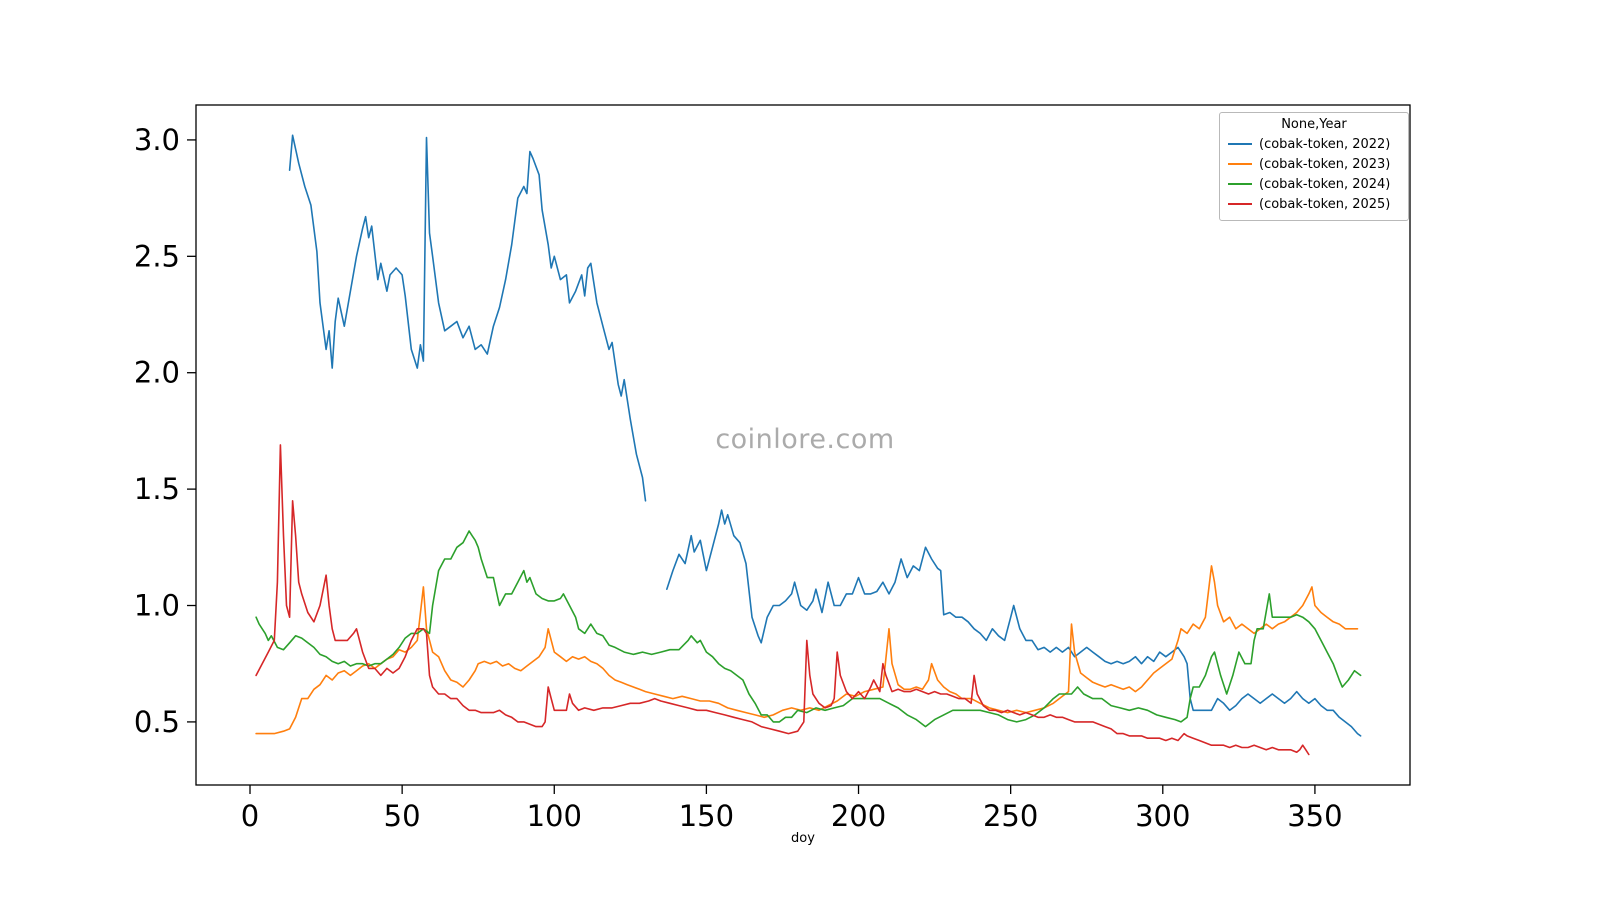 This screenshot has width=1600, height=900. I want to click on legend-entry-label: (cobak-token, 2025), so click(1325, 204).